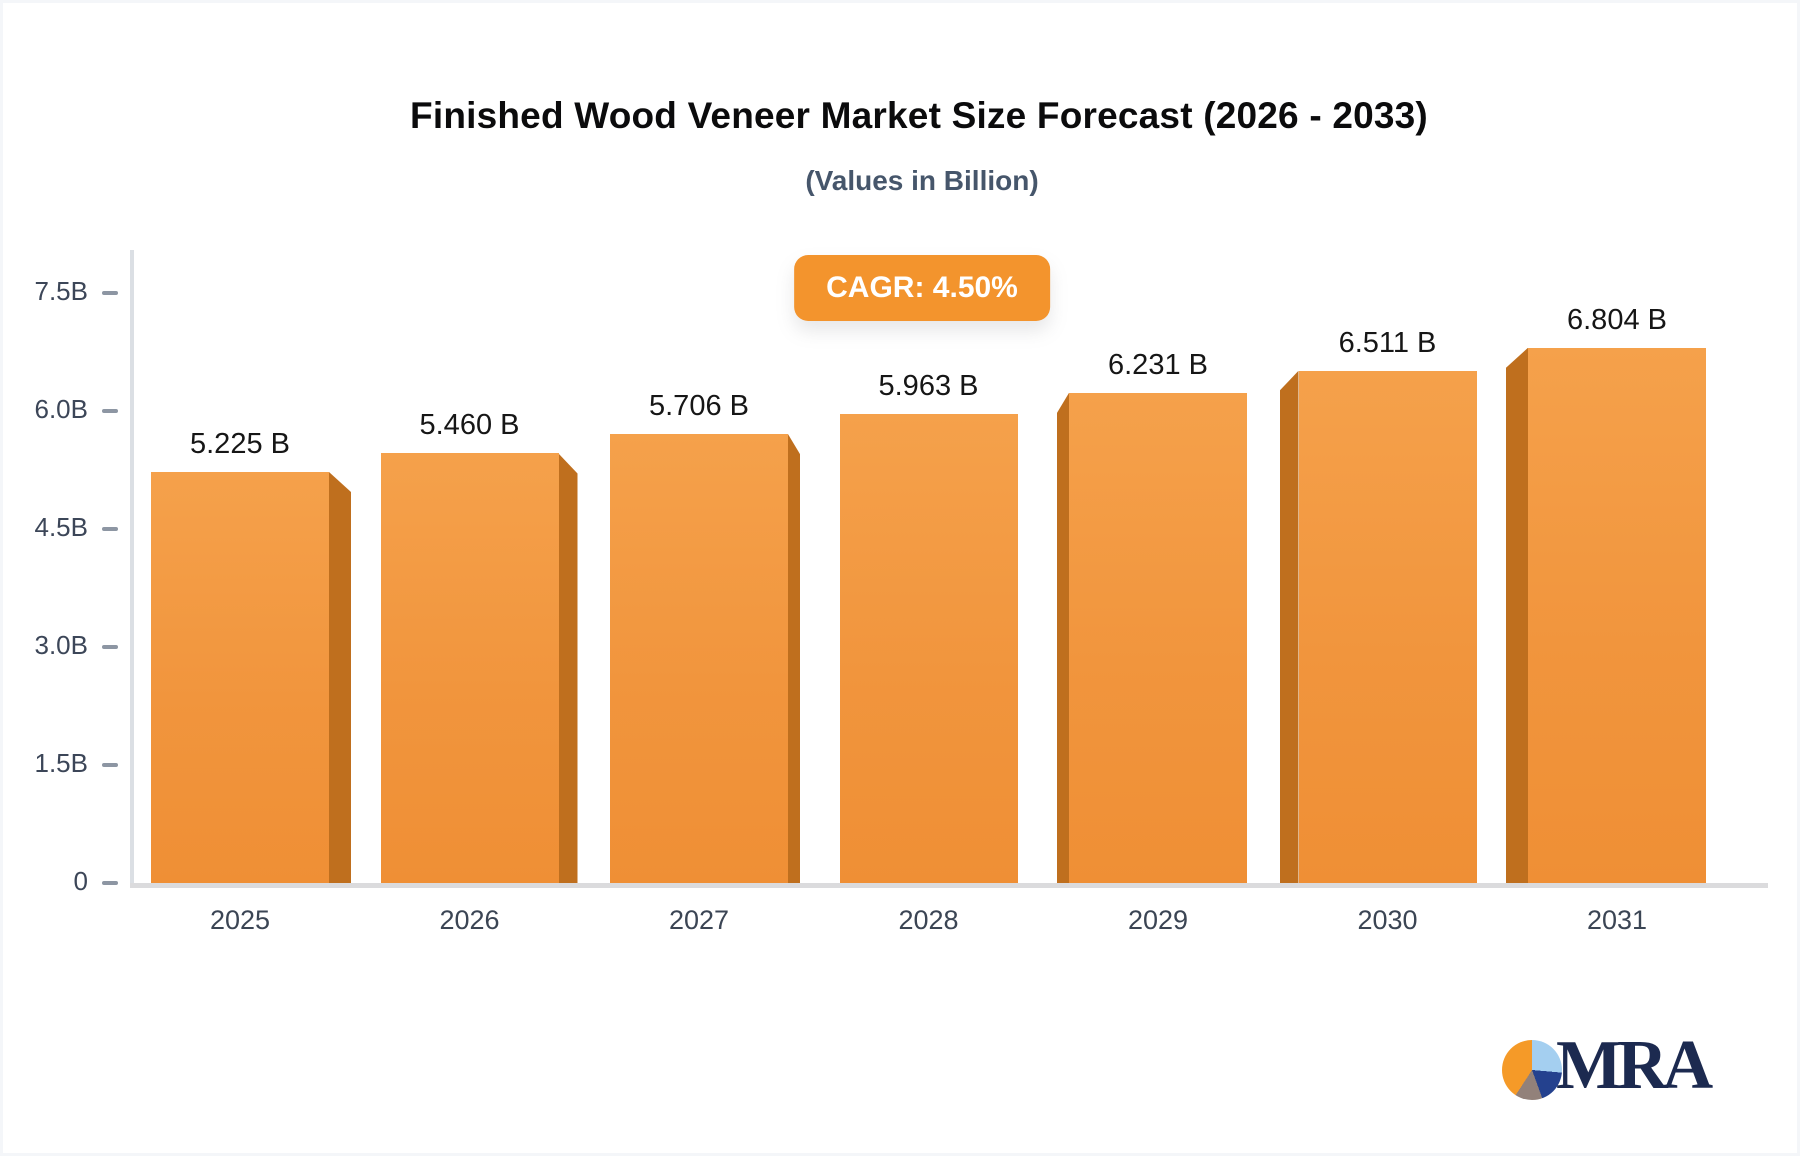  What do you see at coordinates (928, 648) in the screenshot?
I see `bar-2028` at bounding box center [928, 648].